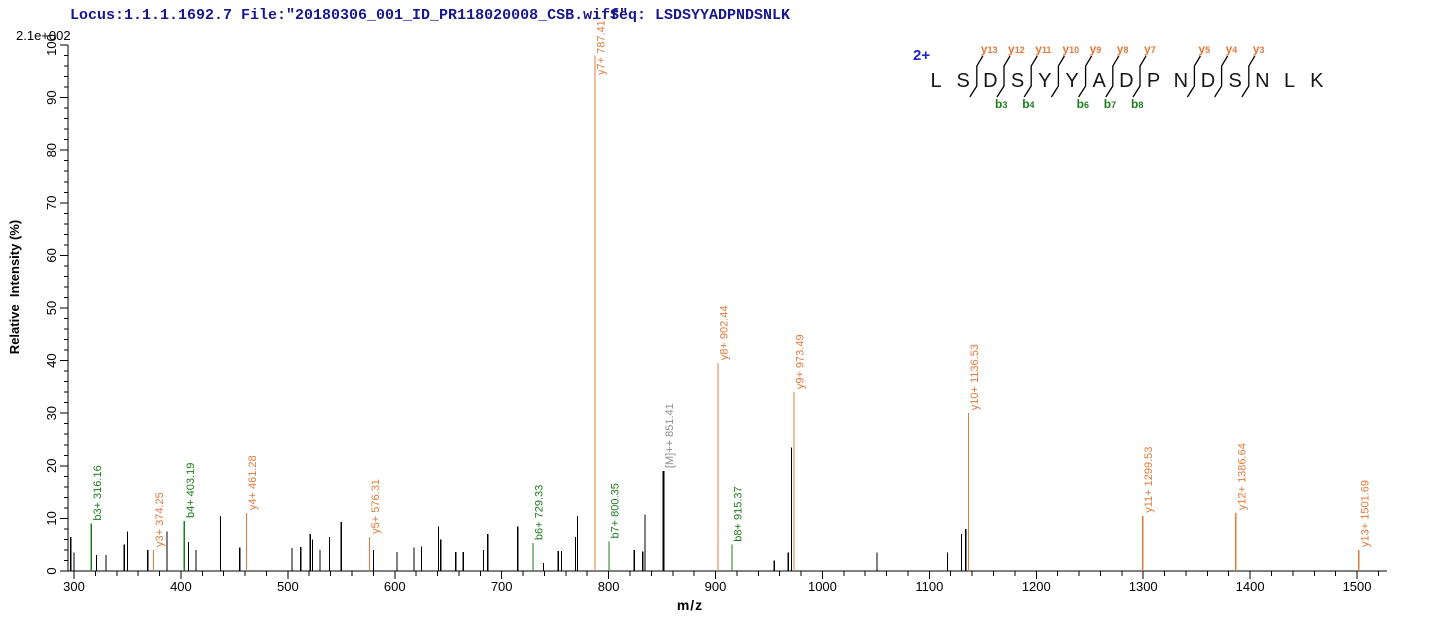  What do you see at coordinates (51, 308) in the screenshot?
I see `y-tick-label: 50` at bounding box center [51, 308].